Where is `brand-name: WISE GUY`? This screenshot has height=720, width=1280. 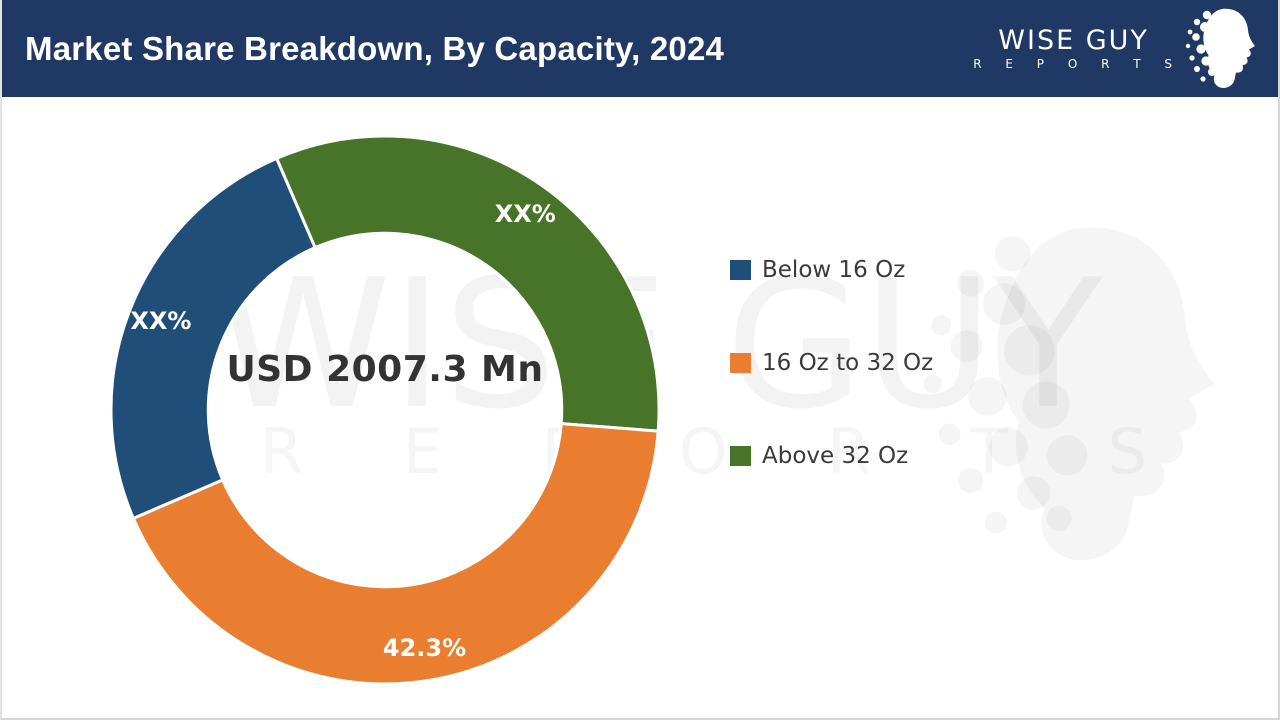 brand-name: WISE GUY is located at coordinates (1073, 41).